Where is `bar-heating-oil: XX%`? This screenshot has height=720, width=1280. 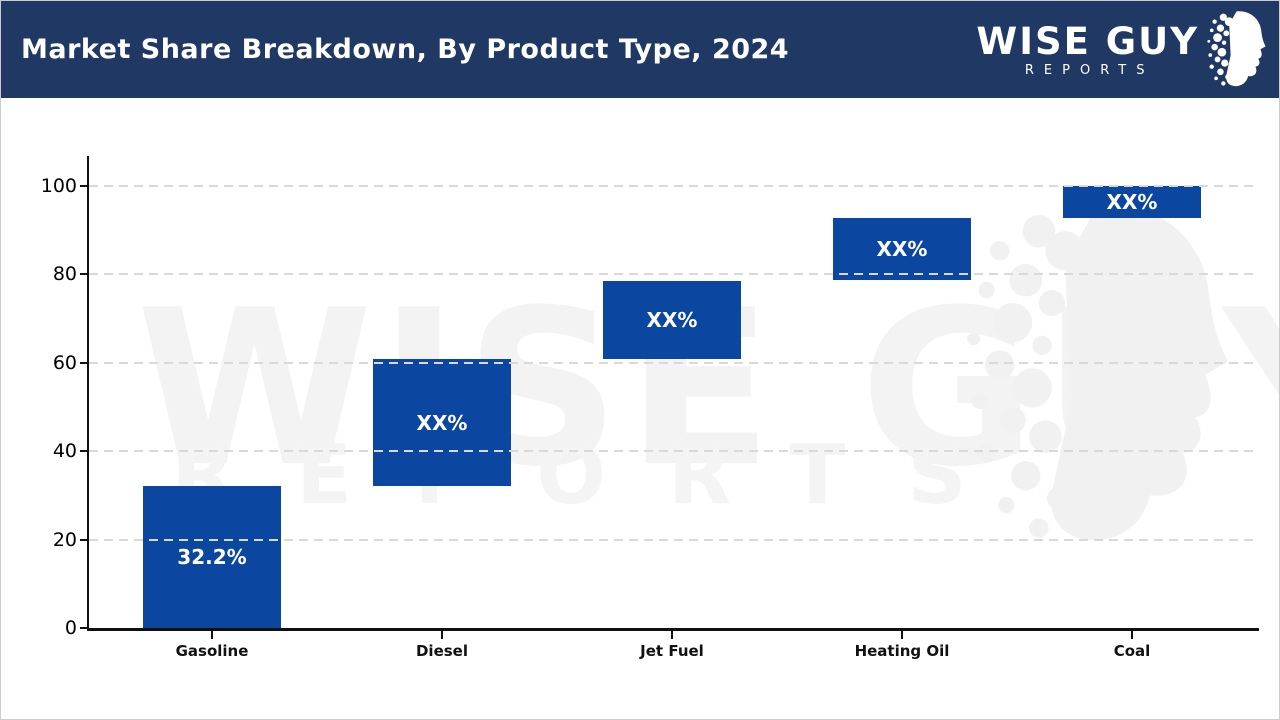 bar-heating-oil: XX% is located at coordinates (902, 249).